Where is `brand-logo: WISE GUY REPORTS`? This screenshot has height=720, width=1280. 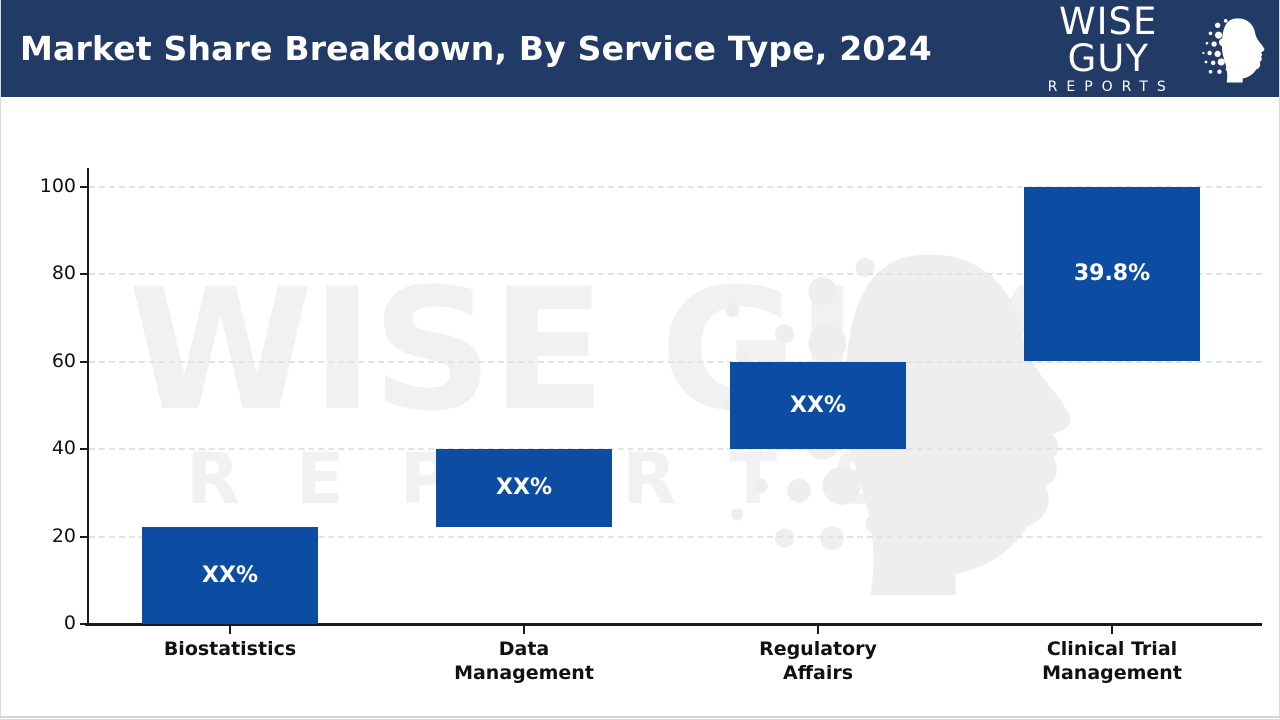
brand-logo: WISE GUY REPORTS is located at coordinates (1145, 49).